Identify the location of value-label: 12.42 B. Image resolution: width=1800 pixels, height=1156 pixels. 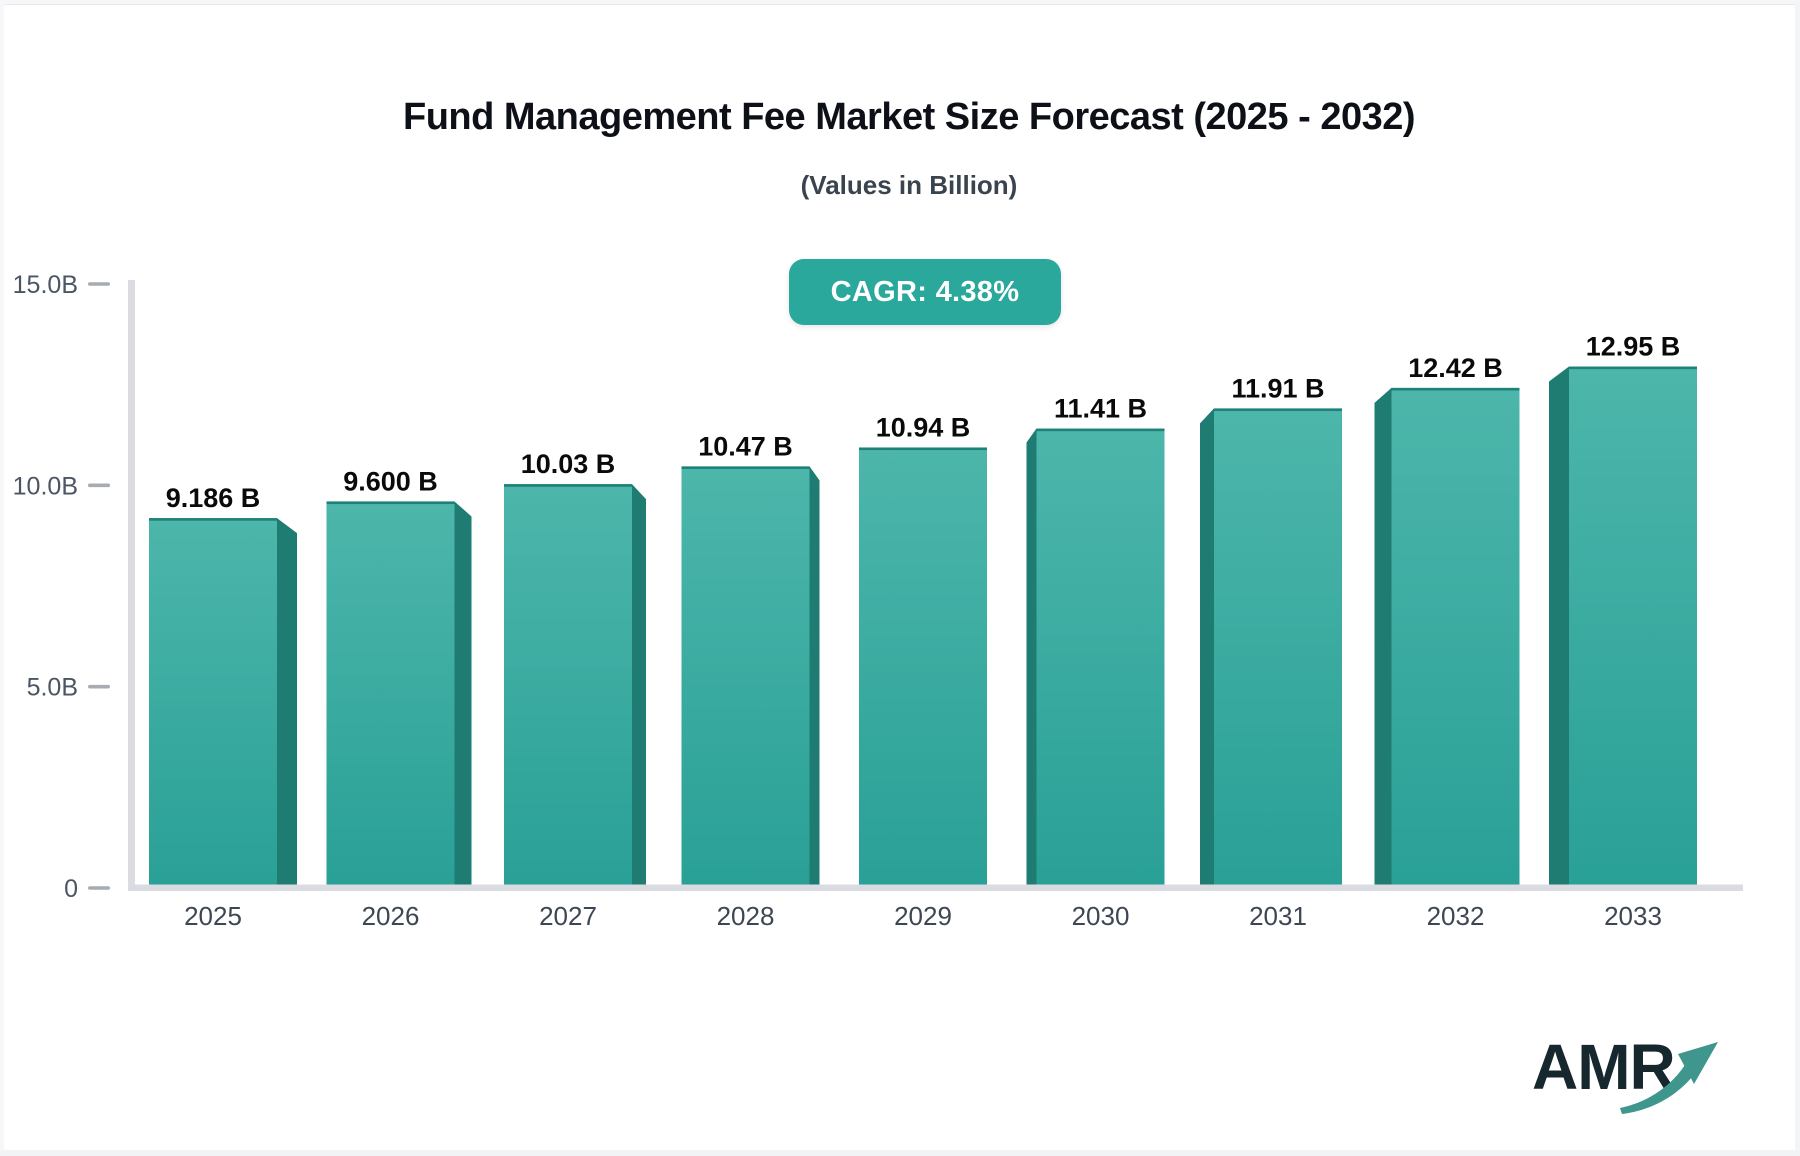
(1455, 368).